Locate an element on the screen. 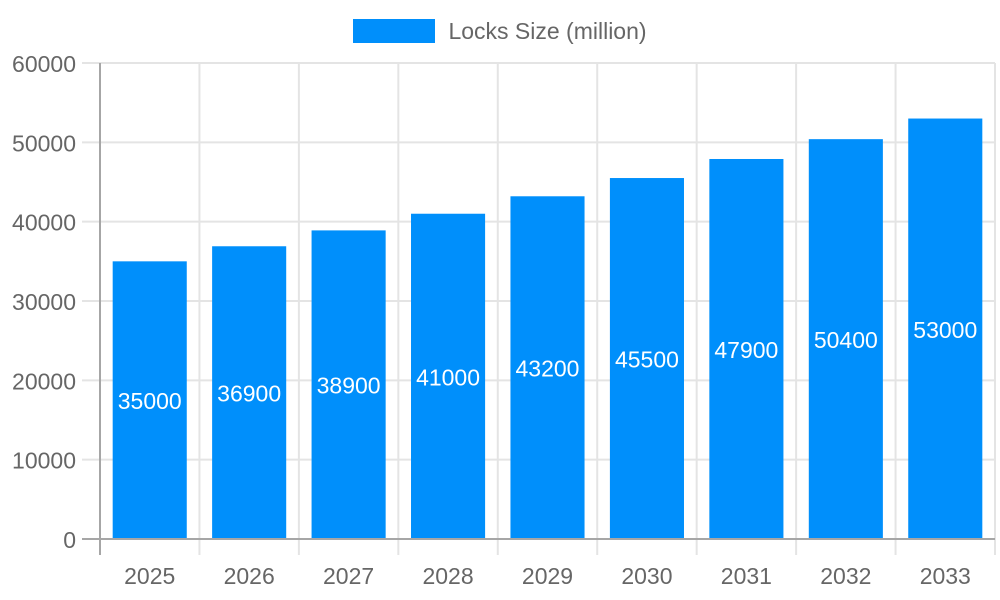 This screenshot has width=1000, height=600. y-tick-label: 10000 is located at coordinates (44, 461).